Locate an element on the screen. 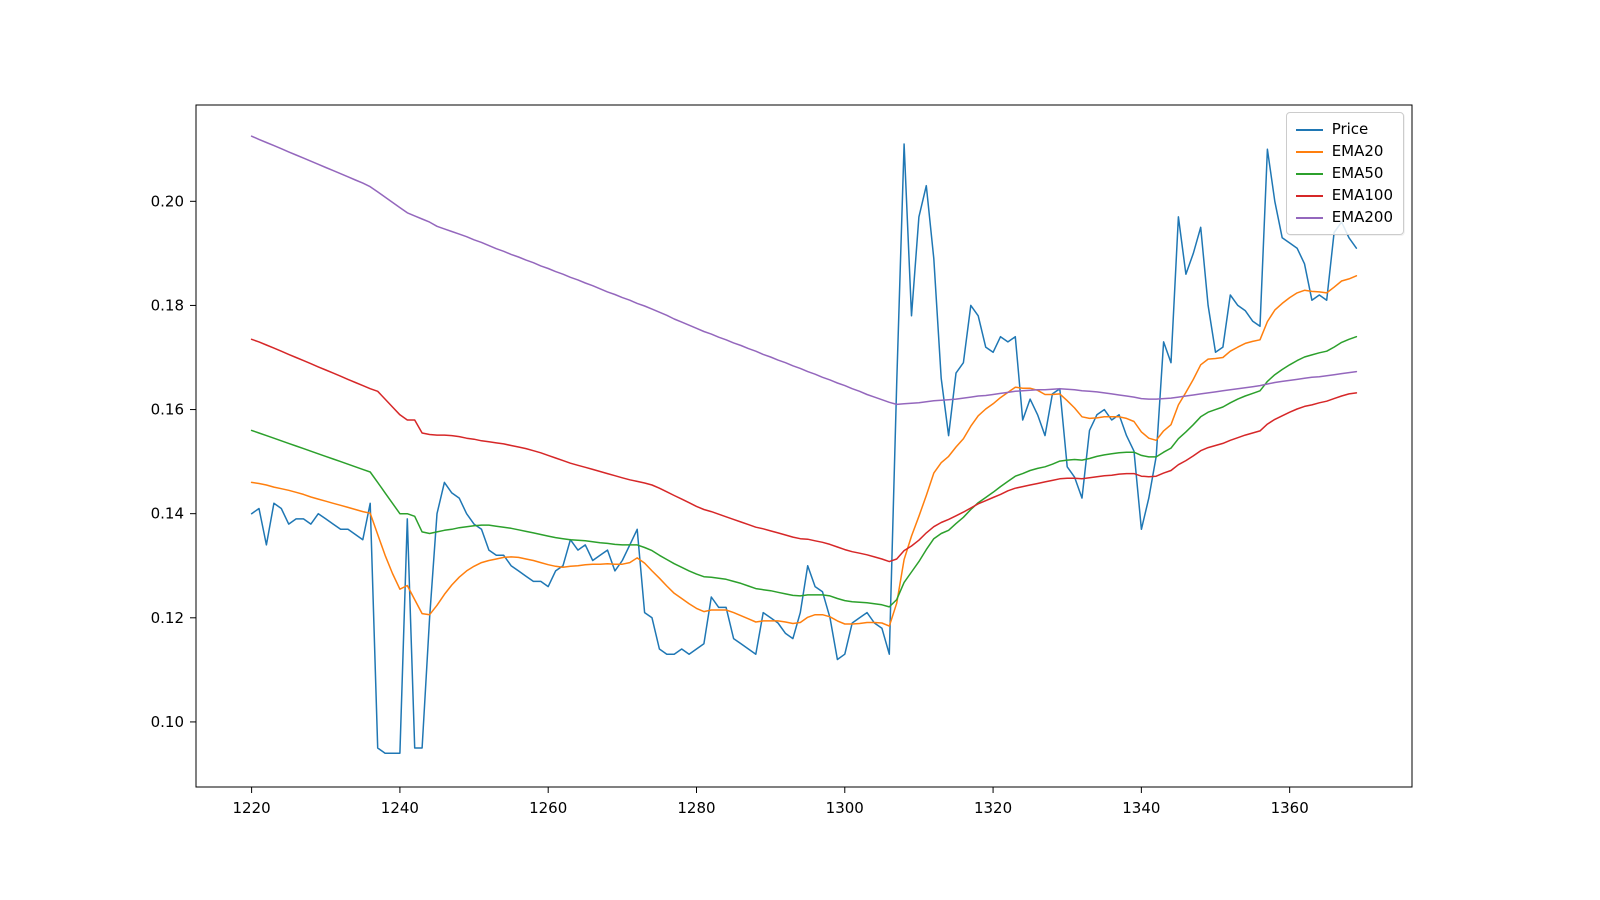  legend-item: EMA20 is located at coordinates (1344, 151).